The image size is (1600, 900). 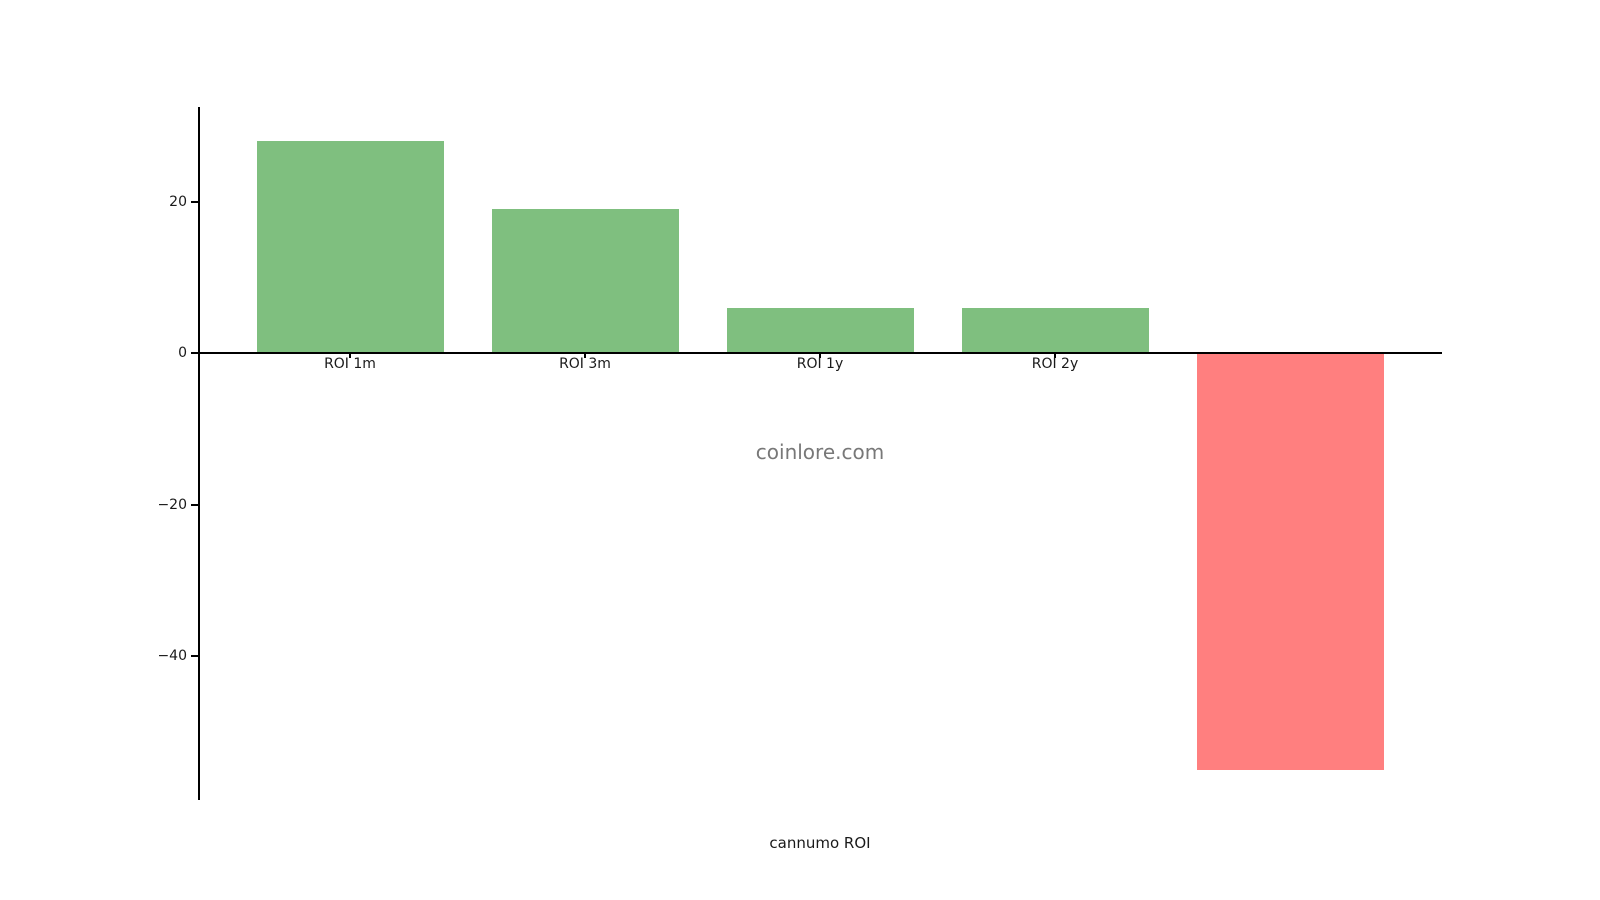 What do you see at coordinates (172, 504) in the screenshot?
I see `y-tick-label: −20` at bounding box center [172, 504].